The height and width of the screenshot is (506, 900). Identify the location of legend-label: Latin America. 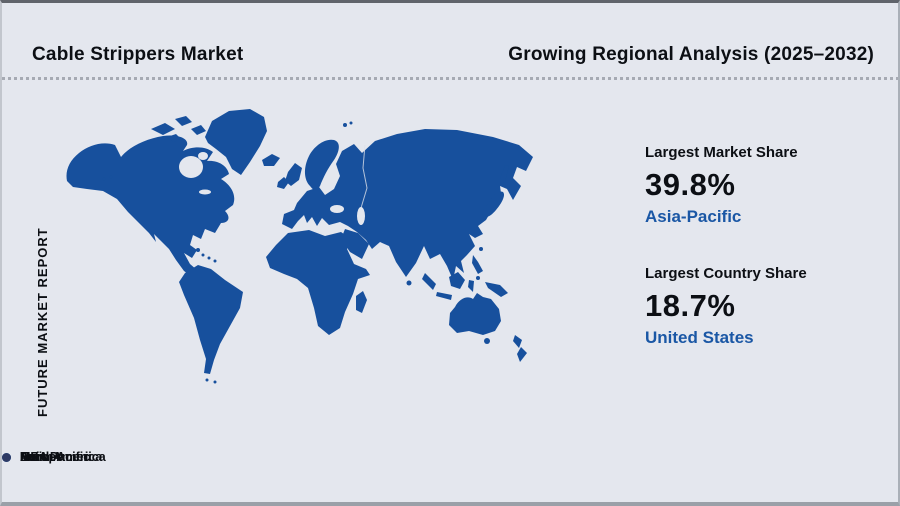
(61, 457).